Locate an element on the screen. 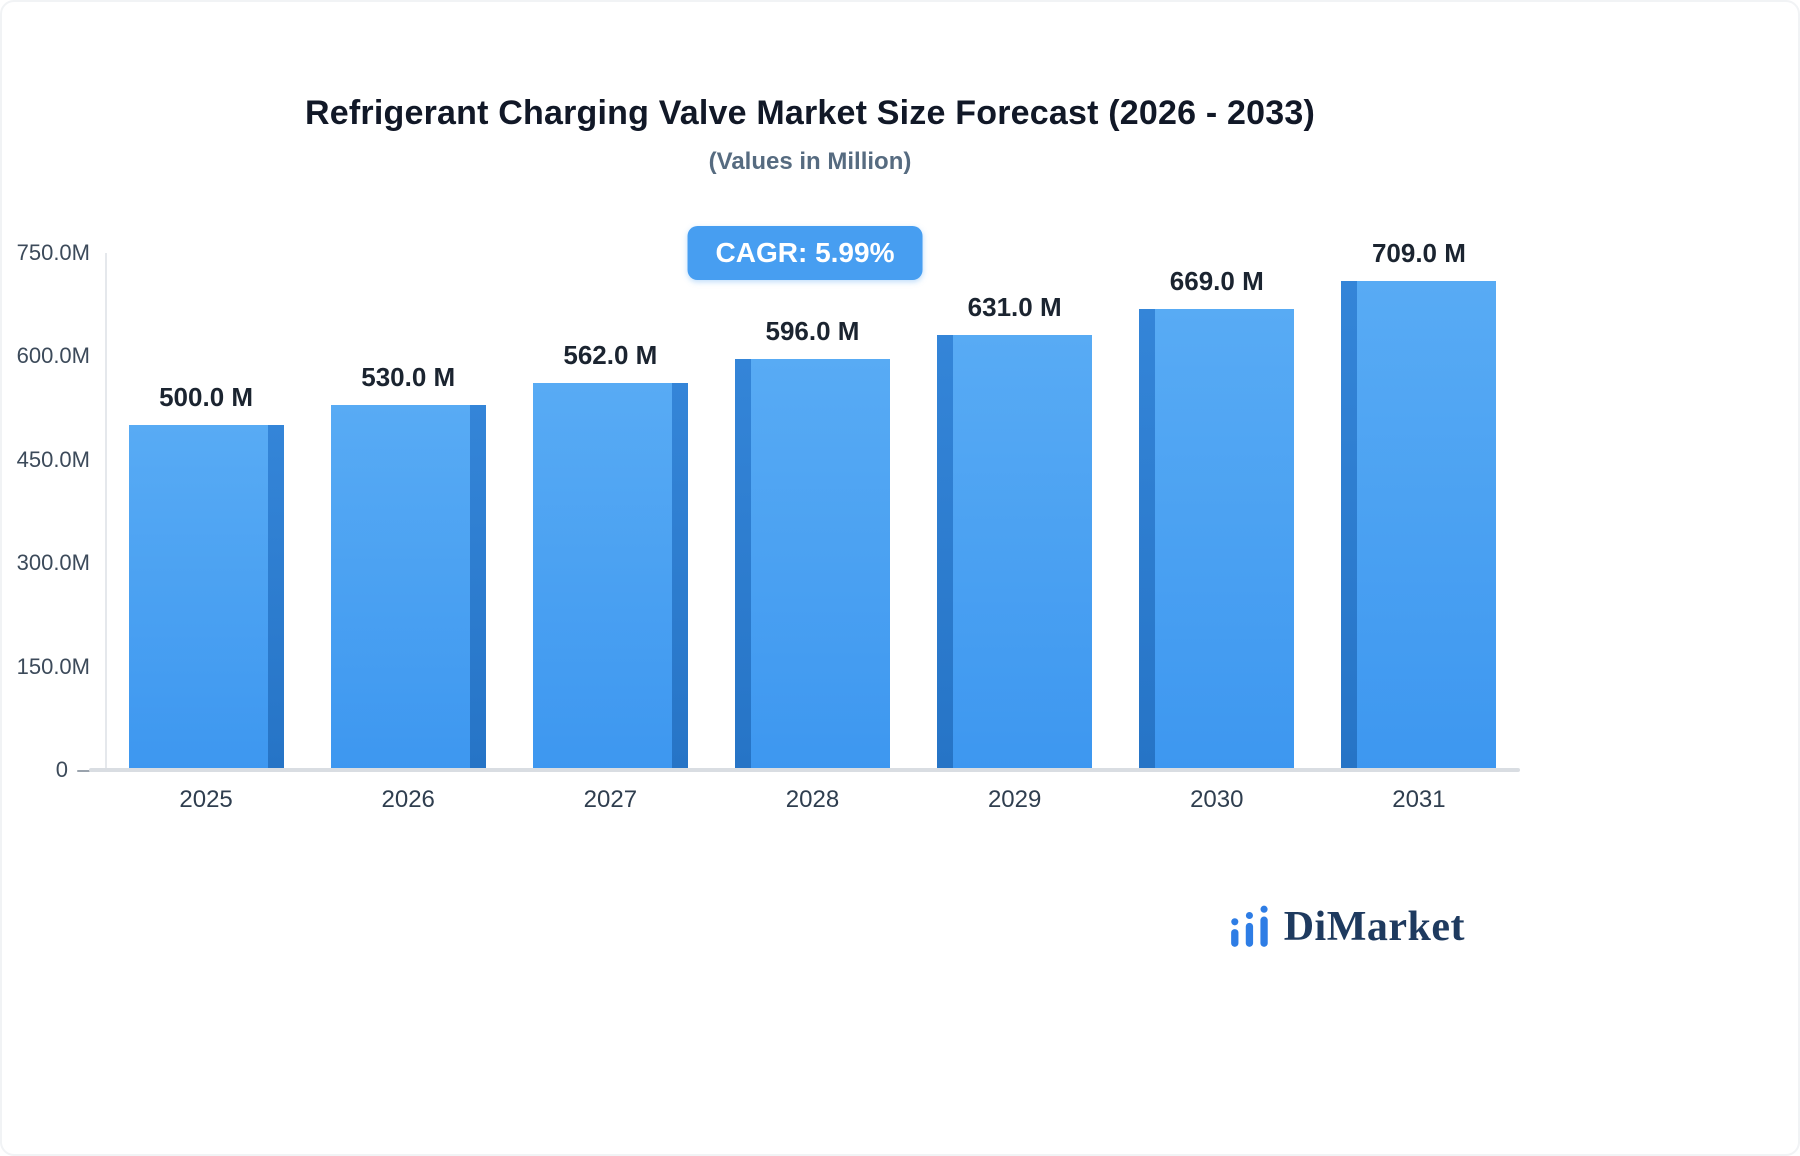 The height and width of the screenshot is (1156, 1800). y-tick-label: 750.0M is located at coordinates (53, 252).